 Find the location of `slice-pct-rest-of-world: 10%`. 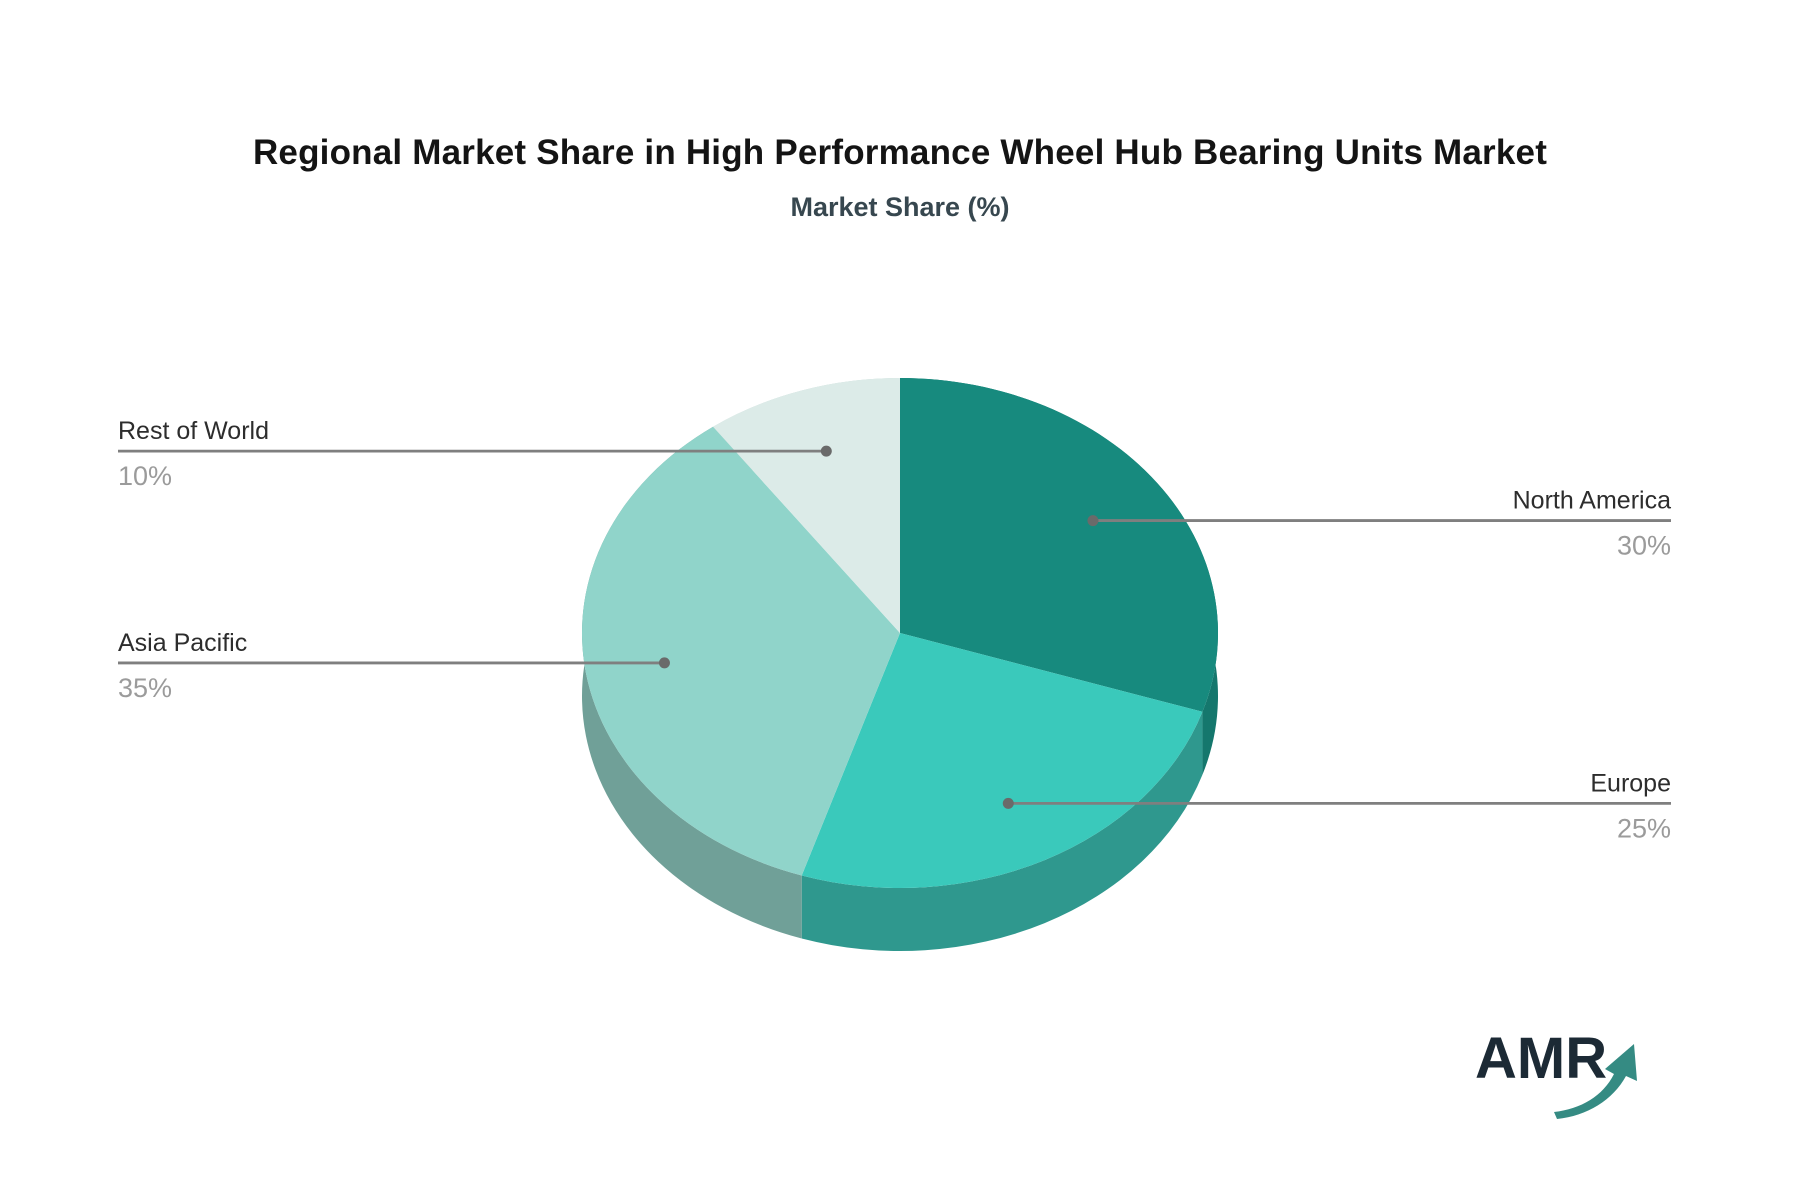

slice-pct-rest-of-world: 10% is located at coordinates (145, 476).